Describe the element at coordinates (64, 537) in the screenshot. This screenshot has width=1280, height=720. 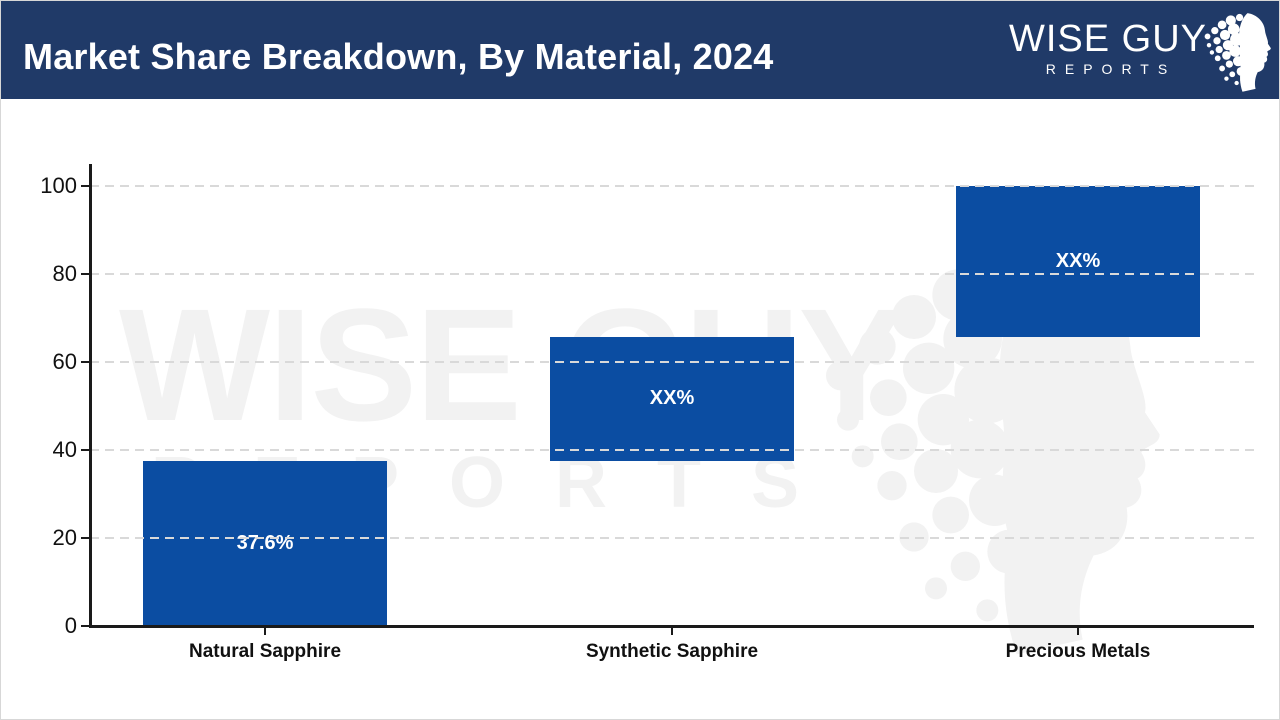
I see `y-tick-label-20: 20` at that location.